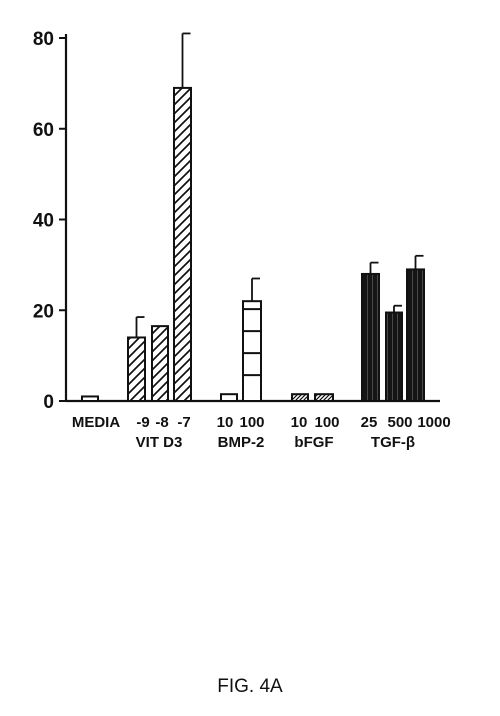 The width and height of the screenshot is (500, 716). Describe the element at coordinates (393, 442) in the screenshot. I see `group-label: TGF-β` at that location.